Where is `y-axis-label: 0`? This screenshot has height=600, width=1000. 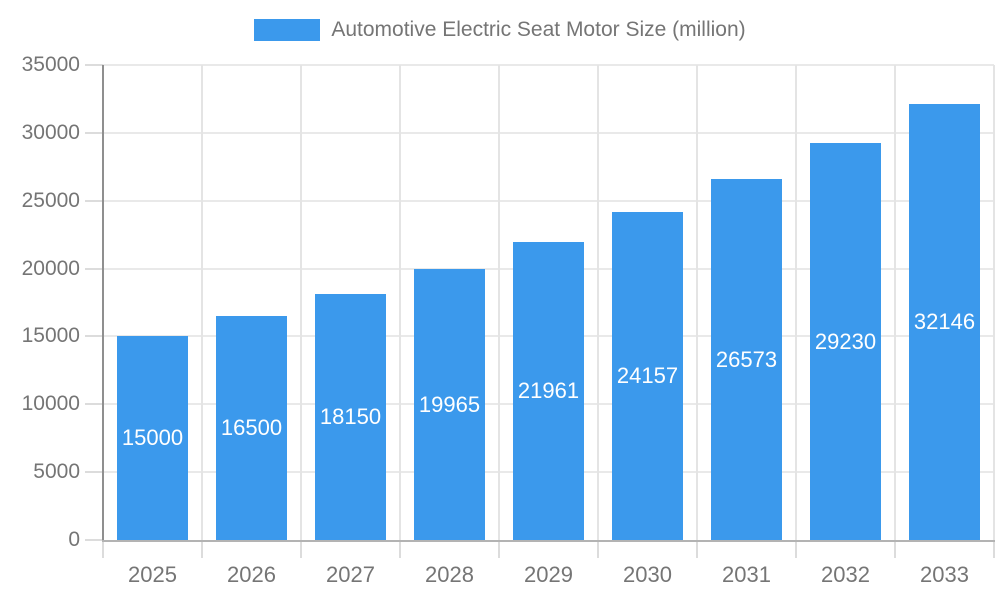
y-axis-label: 0 is located at coordinates (74, 539).